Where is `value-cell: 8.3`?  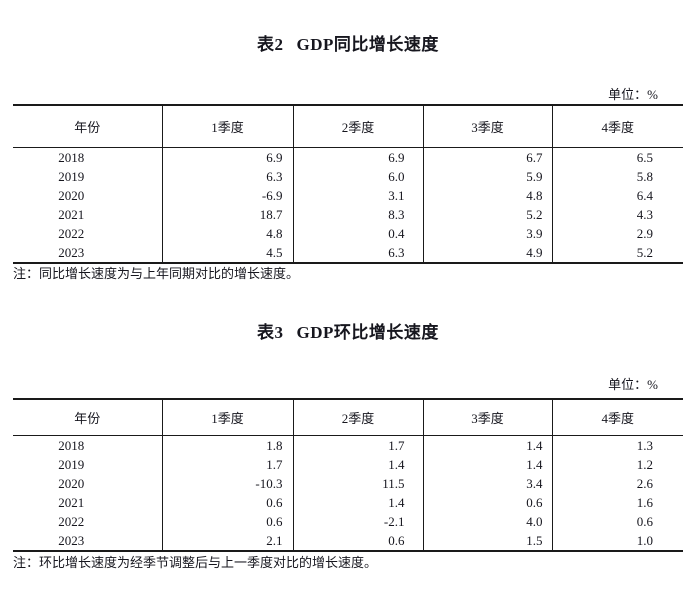
value-cell: 8.3 is located at coordinates (357, 214).